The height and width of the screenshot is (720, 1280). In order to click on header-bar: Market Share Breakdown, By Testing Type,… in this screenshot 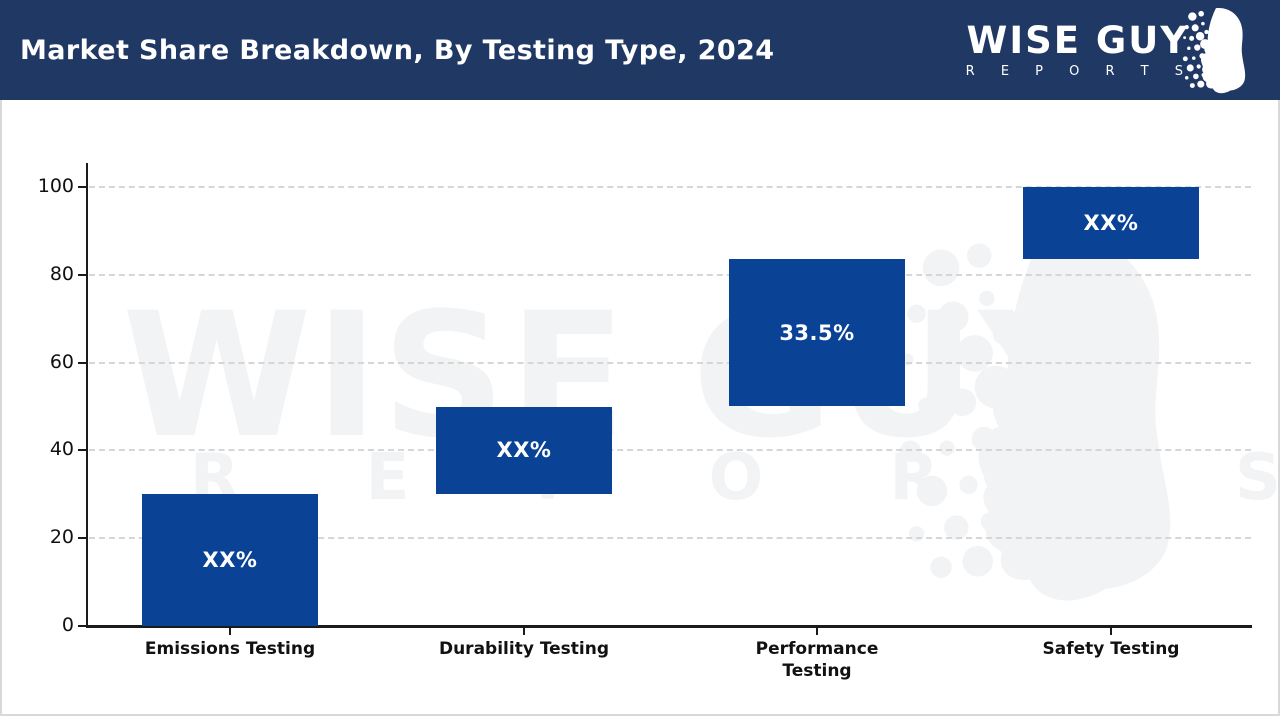, I will do `click(640, 50)`.